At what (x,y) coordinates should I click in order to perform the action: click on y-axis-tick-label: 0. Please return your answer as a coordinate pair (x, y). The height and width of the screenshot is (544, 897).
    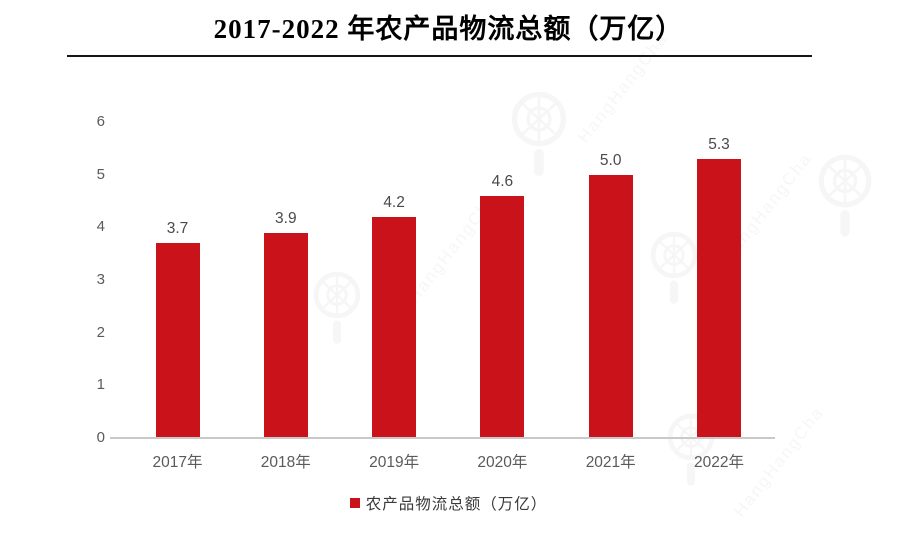
    Looking at the image, I should click on (100, 437).